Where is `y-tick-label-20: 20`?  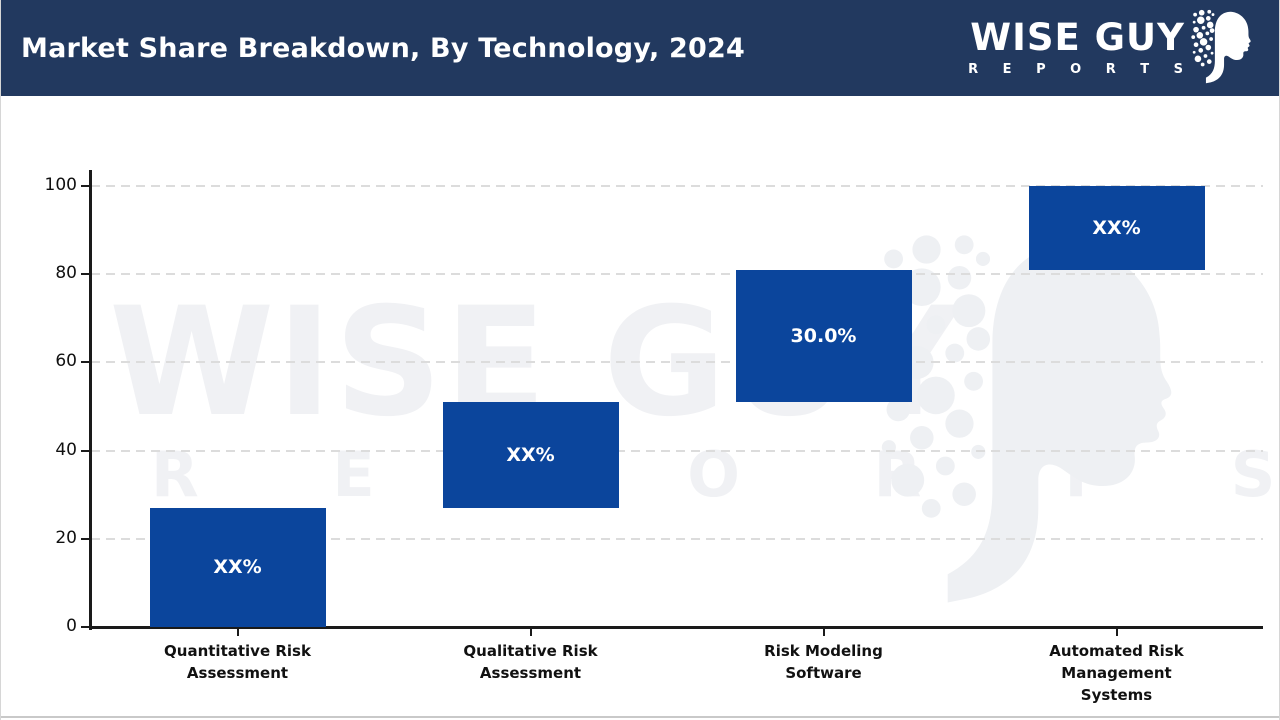 y-tick-label-20: 20 is located at coordinates (66, 537).